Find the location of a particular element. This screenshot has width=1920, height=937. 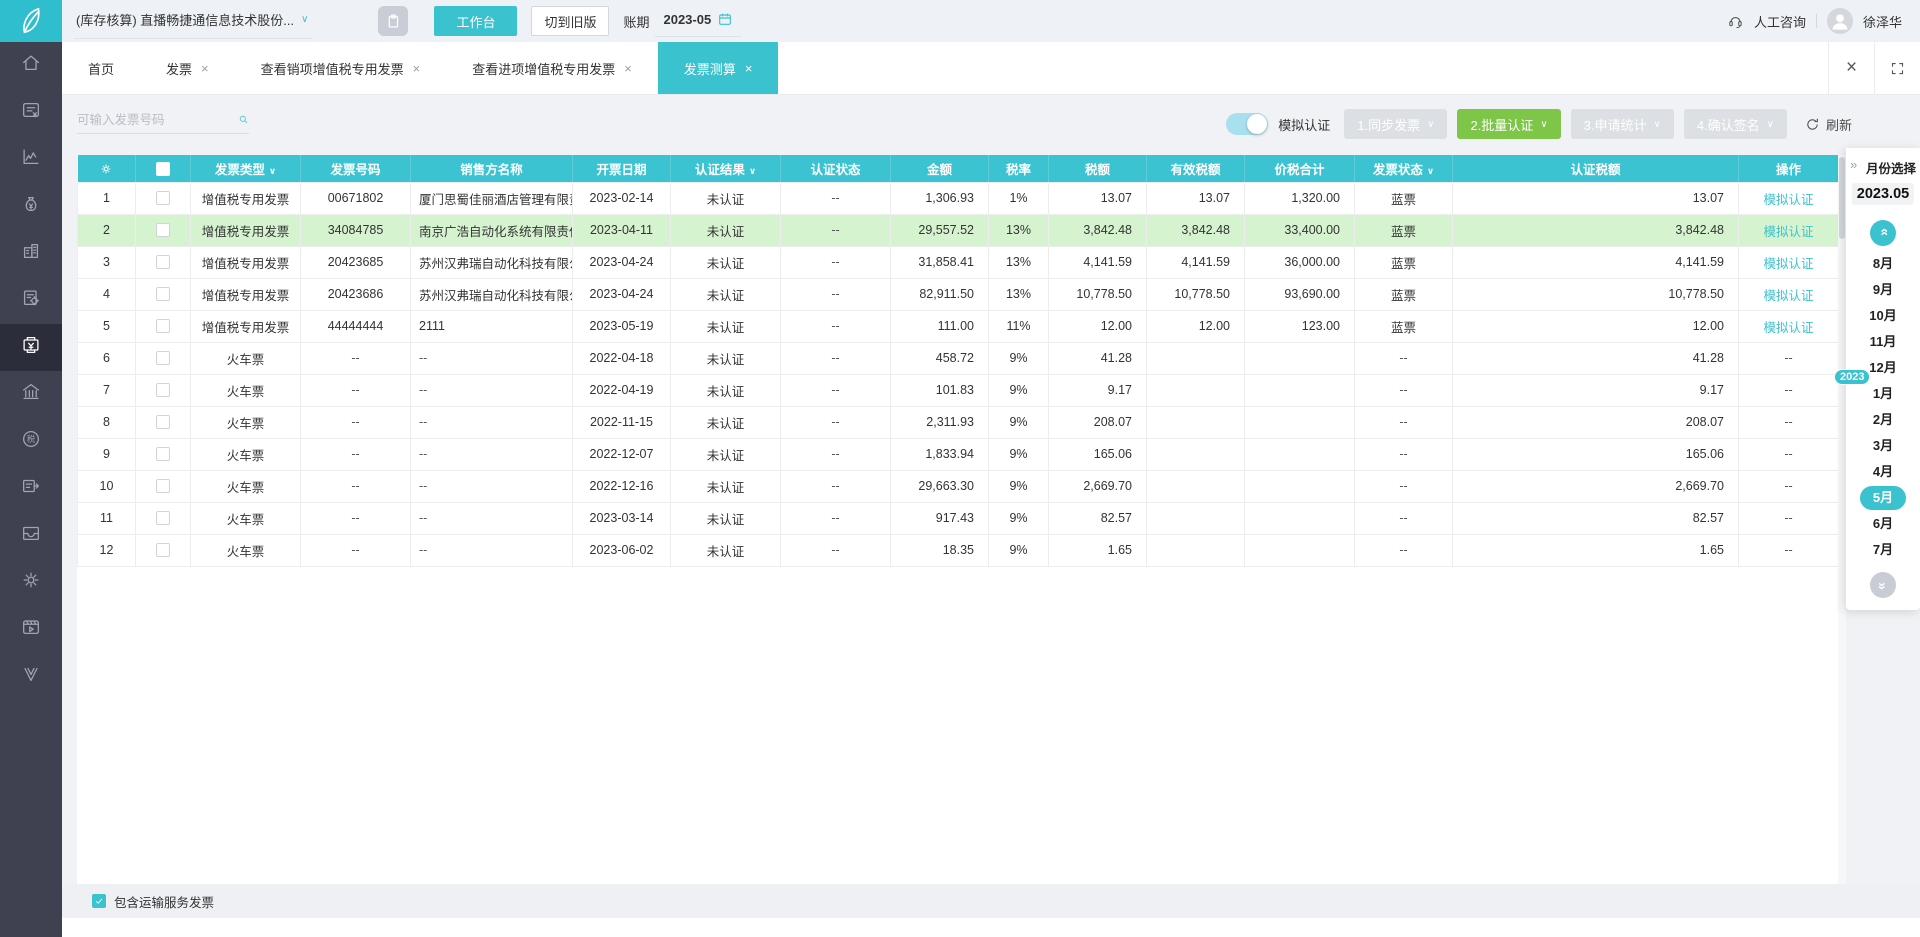

tab-0: 首页 is located at coordinates (101, 68).